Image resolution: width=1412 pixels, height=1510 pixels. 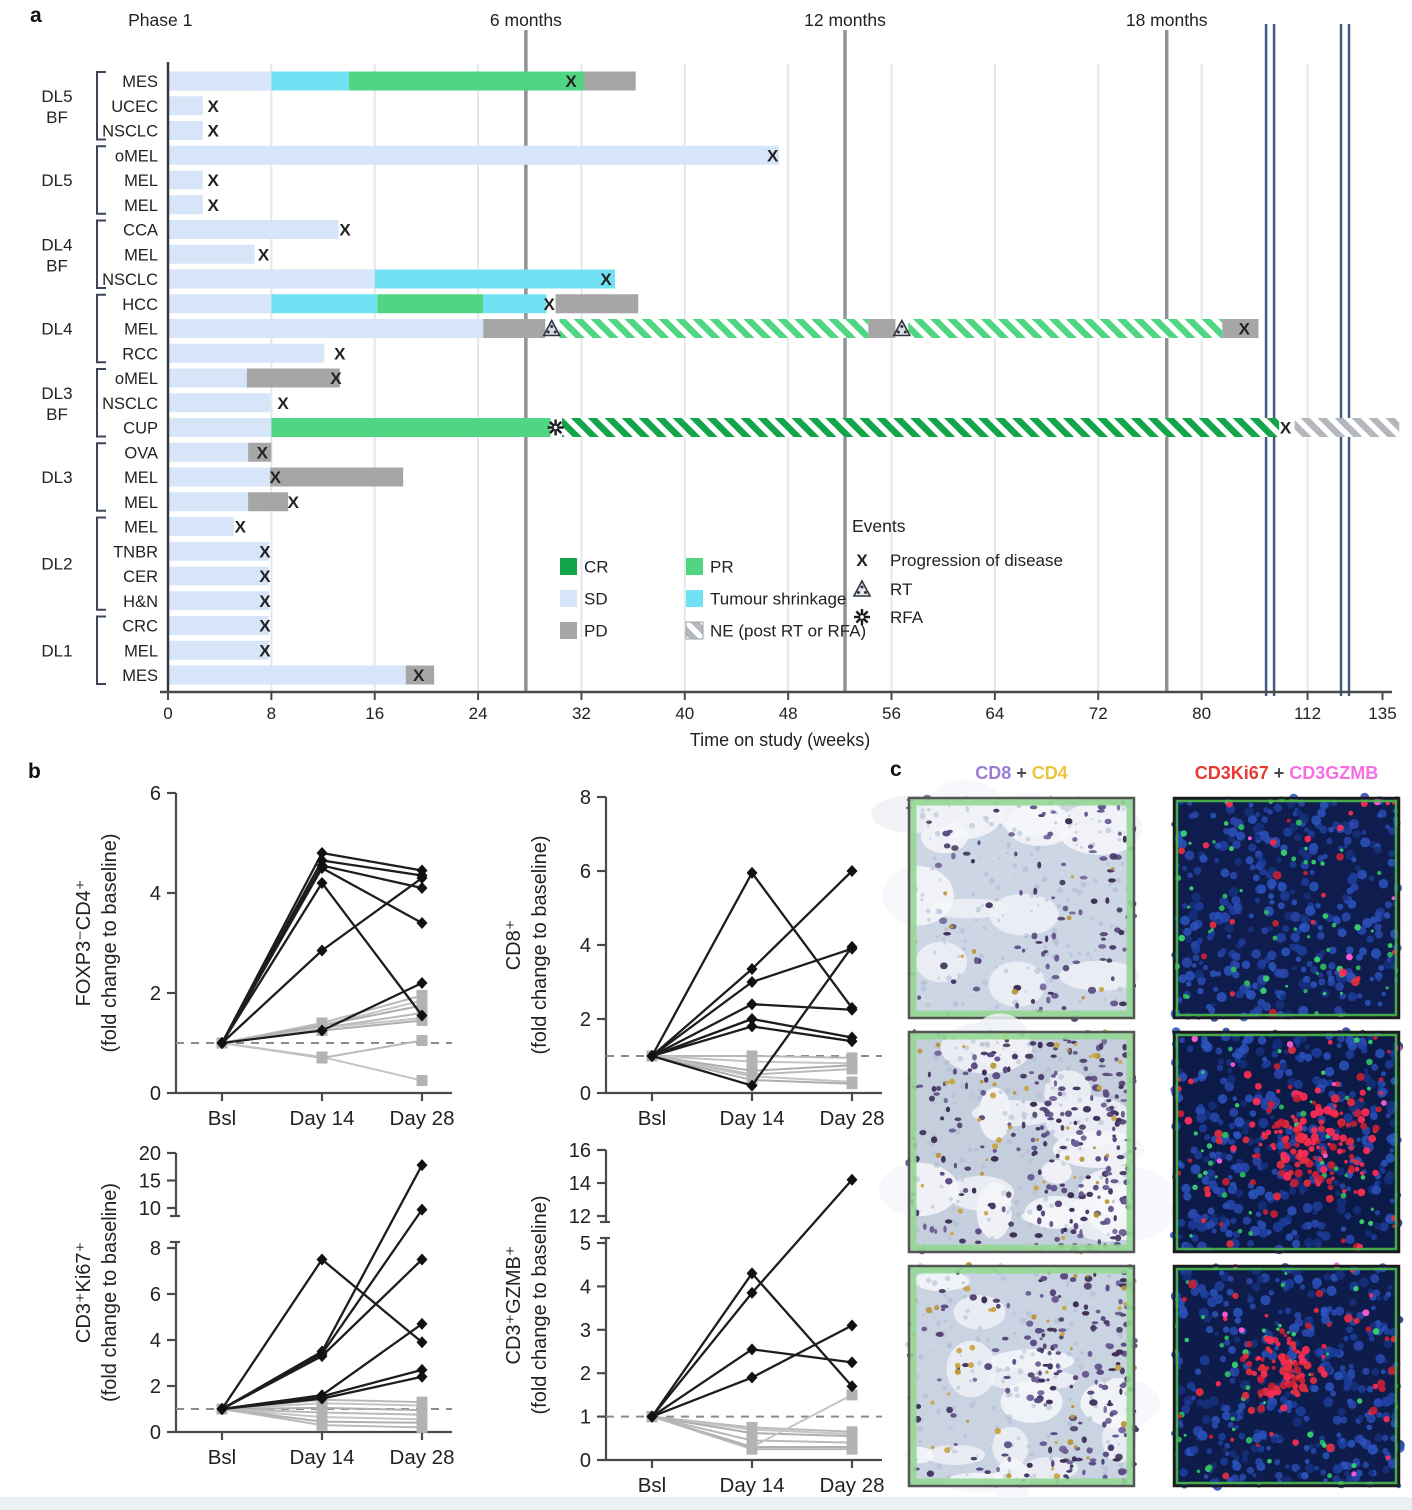 What do you see at coordinates (902, 326) in the screenshot?
I see `rt-triangle-dot` at bounding box center [902, 326].